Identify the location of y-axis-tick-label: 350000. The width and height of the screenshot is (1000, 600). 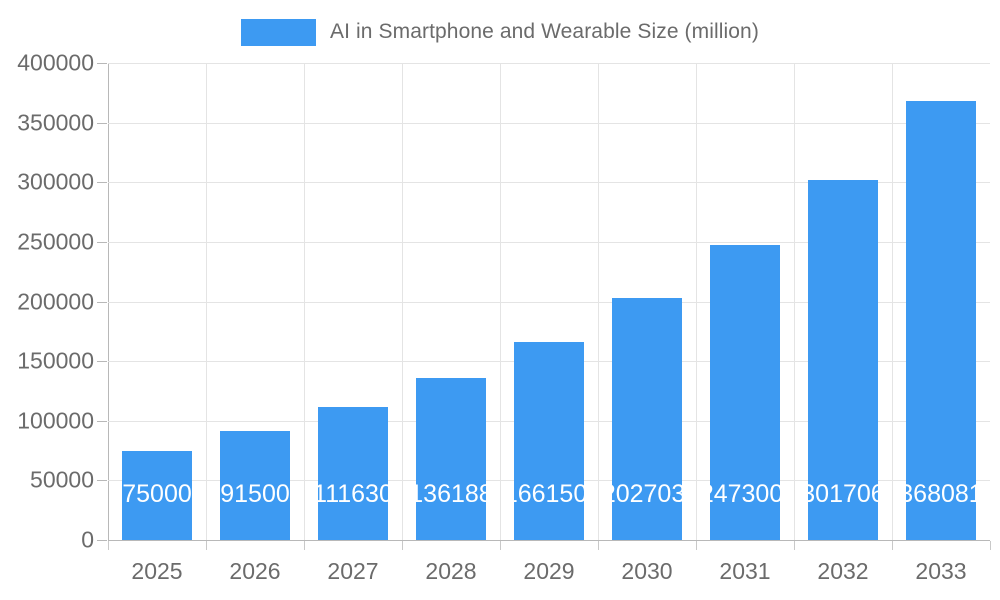
(55, 122).